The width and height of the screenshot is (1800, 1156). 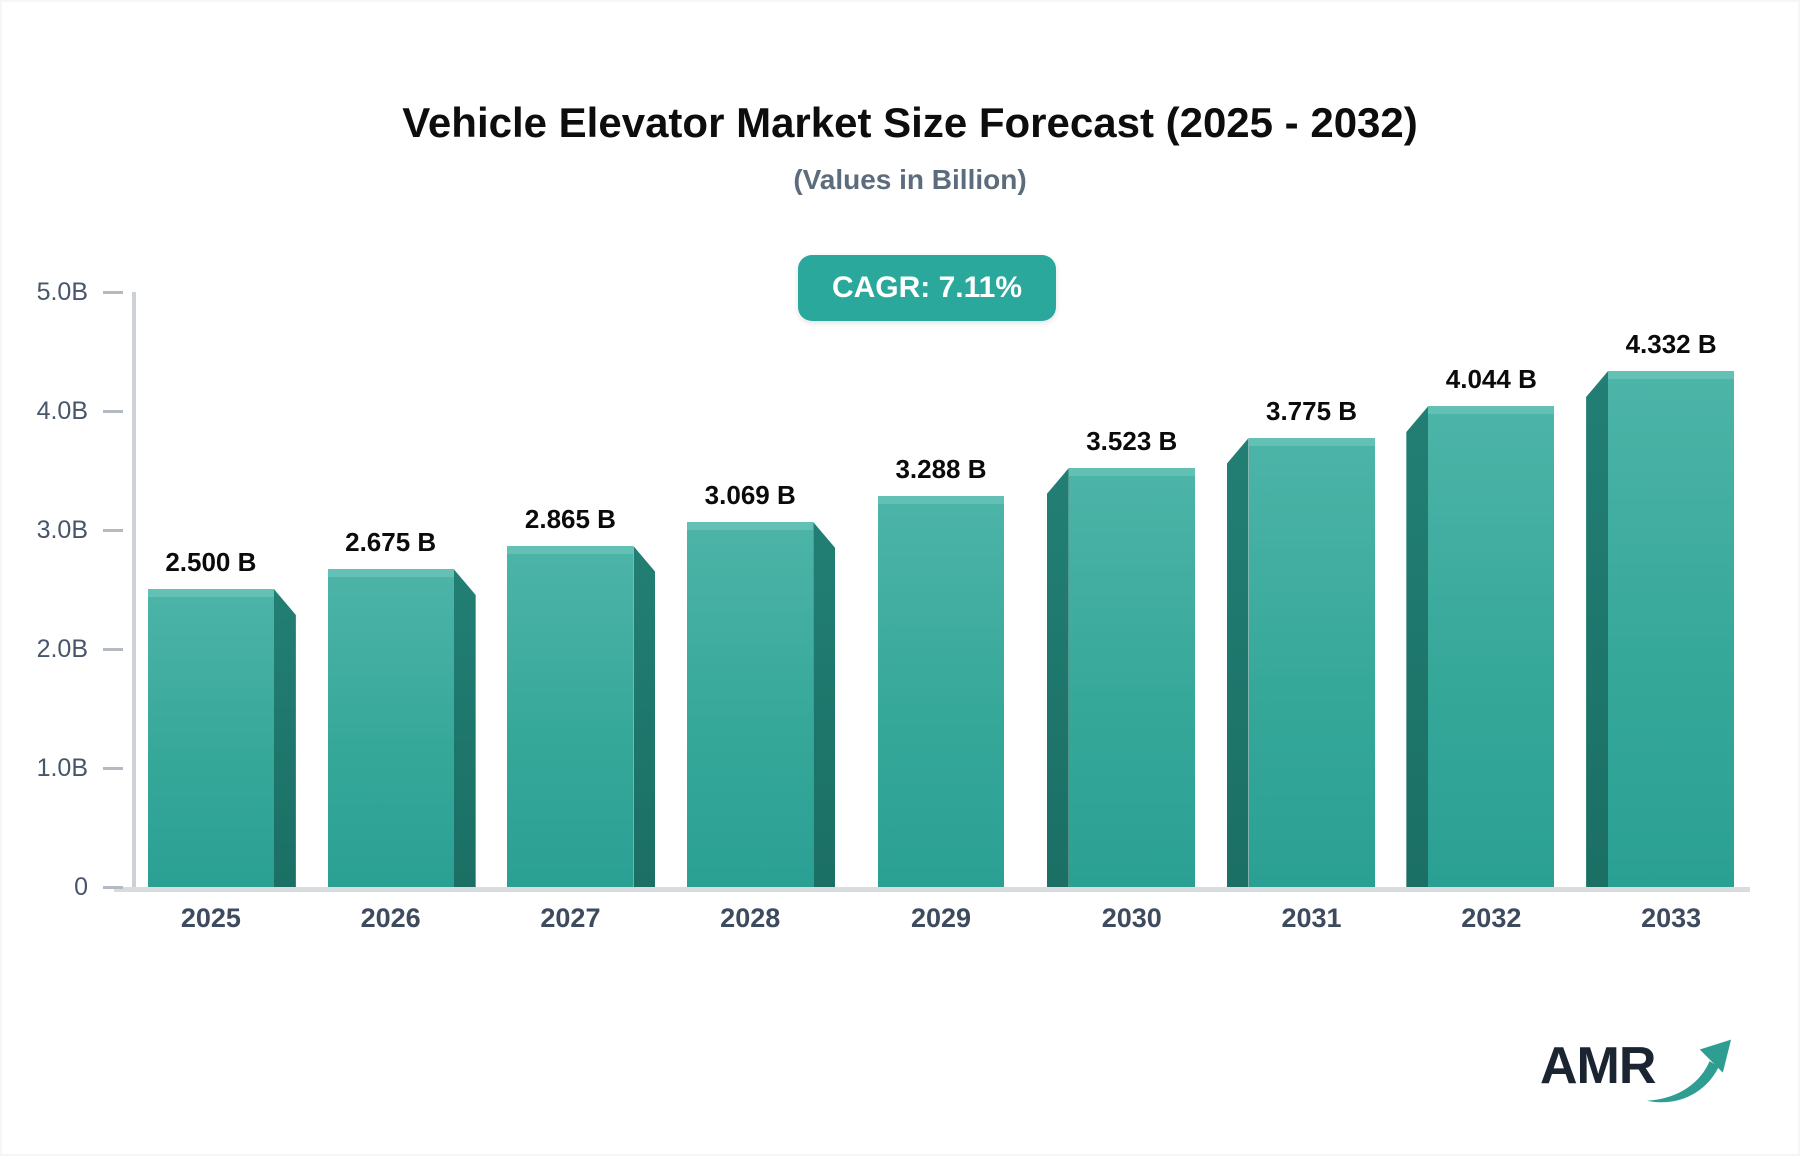 What do you see at coordinates (1689, 1071) in the screenshot?
I see `trend-up-arrow-icon` at bounding box center [1689, 1071].